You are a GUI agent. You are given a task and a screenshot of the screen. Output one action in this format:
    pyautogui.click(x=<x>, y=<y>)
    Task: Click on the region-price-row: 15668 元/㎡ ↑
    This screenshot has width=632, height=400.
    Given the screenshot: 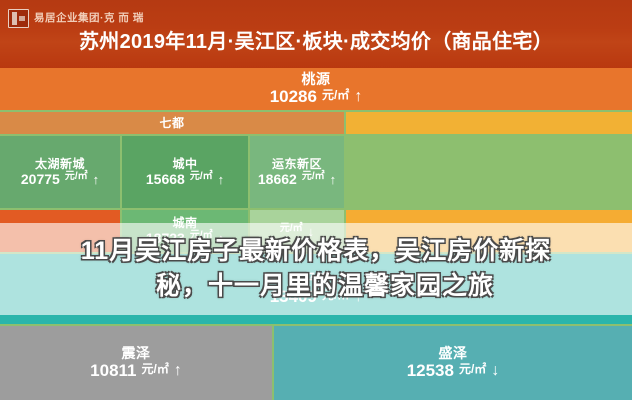 What is the action you would take?
    pyautogui.click(x=185, y=179)
    